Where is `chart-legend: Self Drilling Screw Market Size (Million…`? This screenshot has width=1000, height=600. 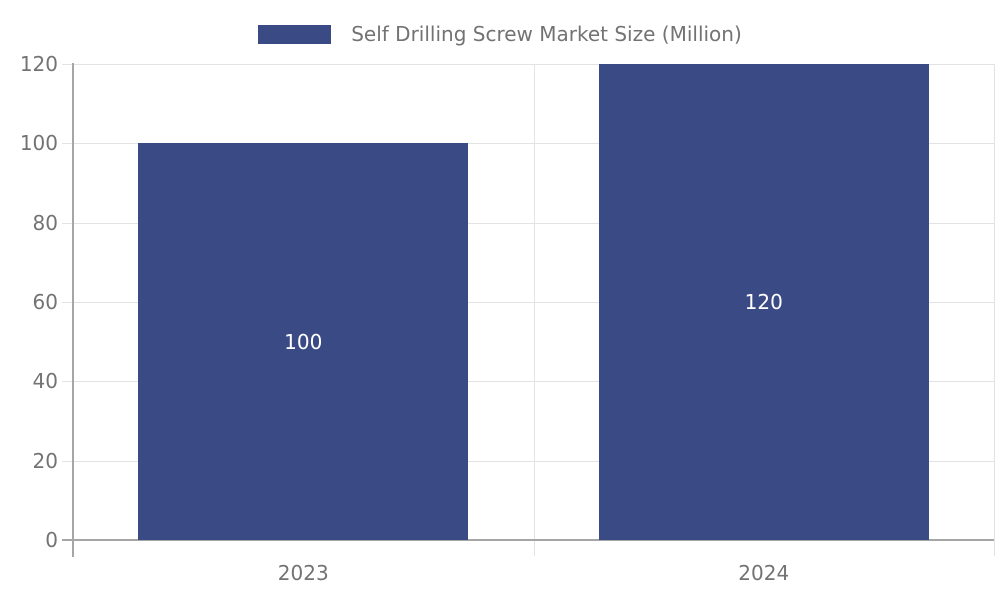 chart-legend: Self Drilling Screw Market Size (Million… is located at coordinates (500, 34).